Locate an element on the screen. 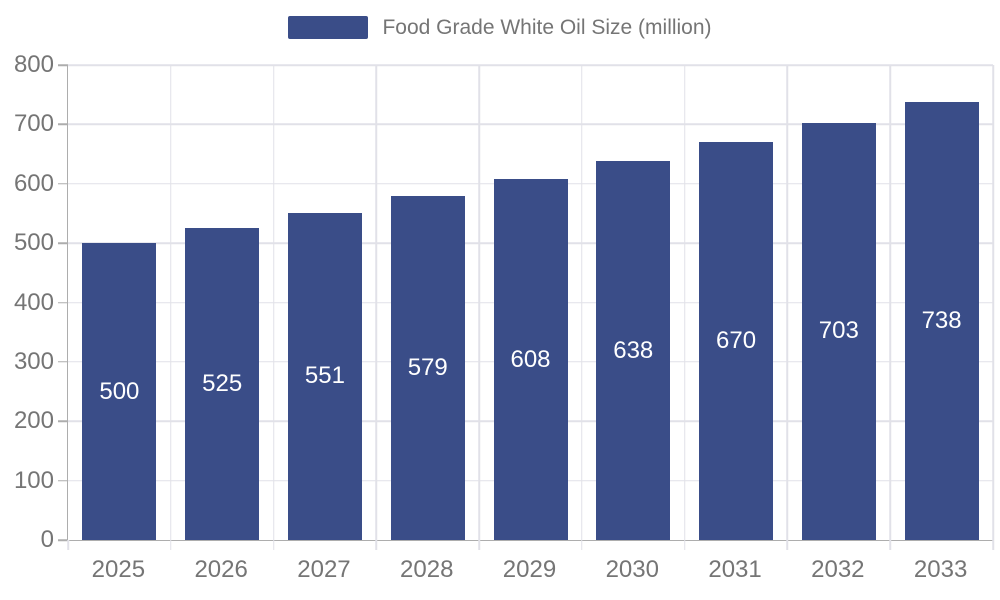 The height and width of the screenshot is (600, 1000). bar-2033: 738 is located at coordinates (941, 320).